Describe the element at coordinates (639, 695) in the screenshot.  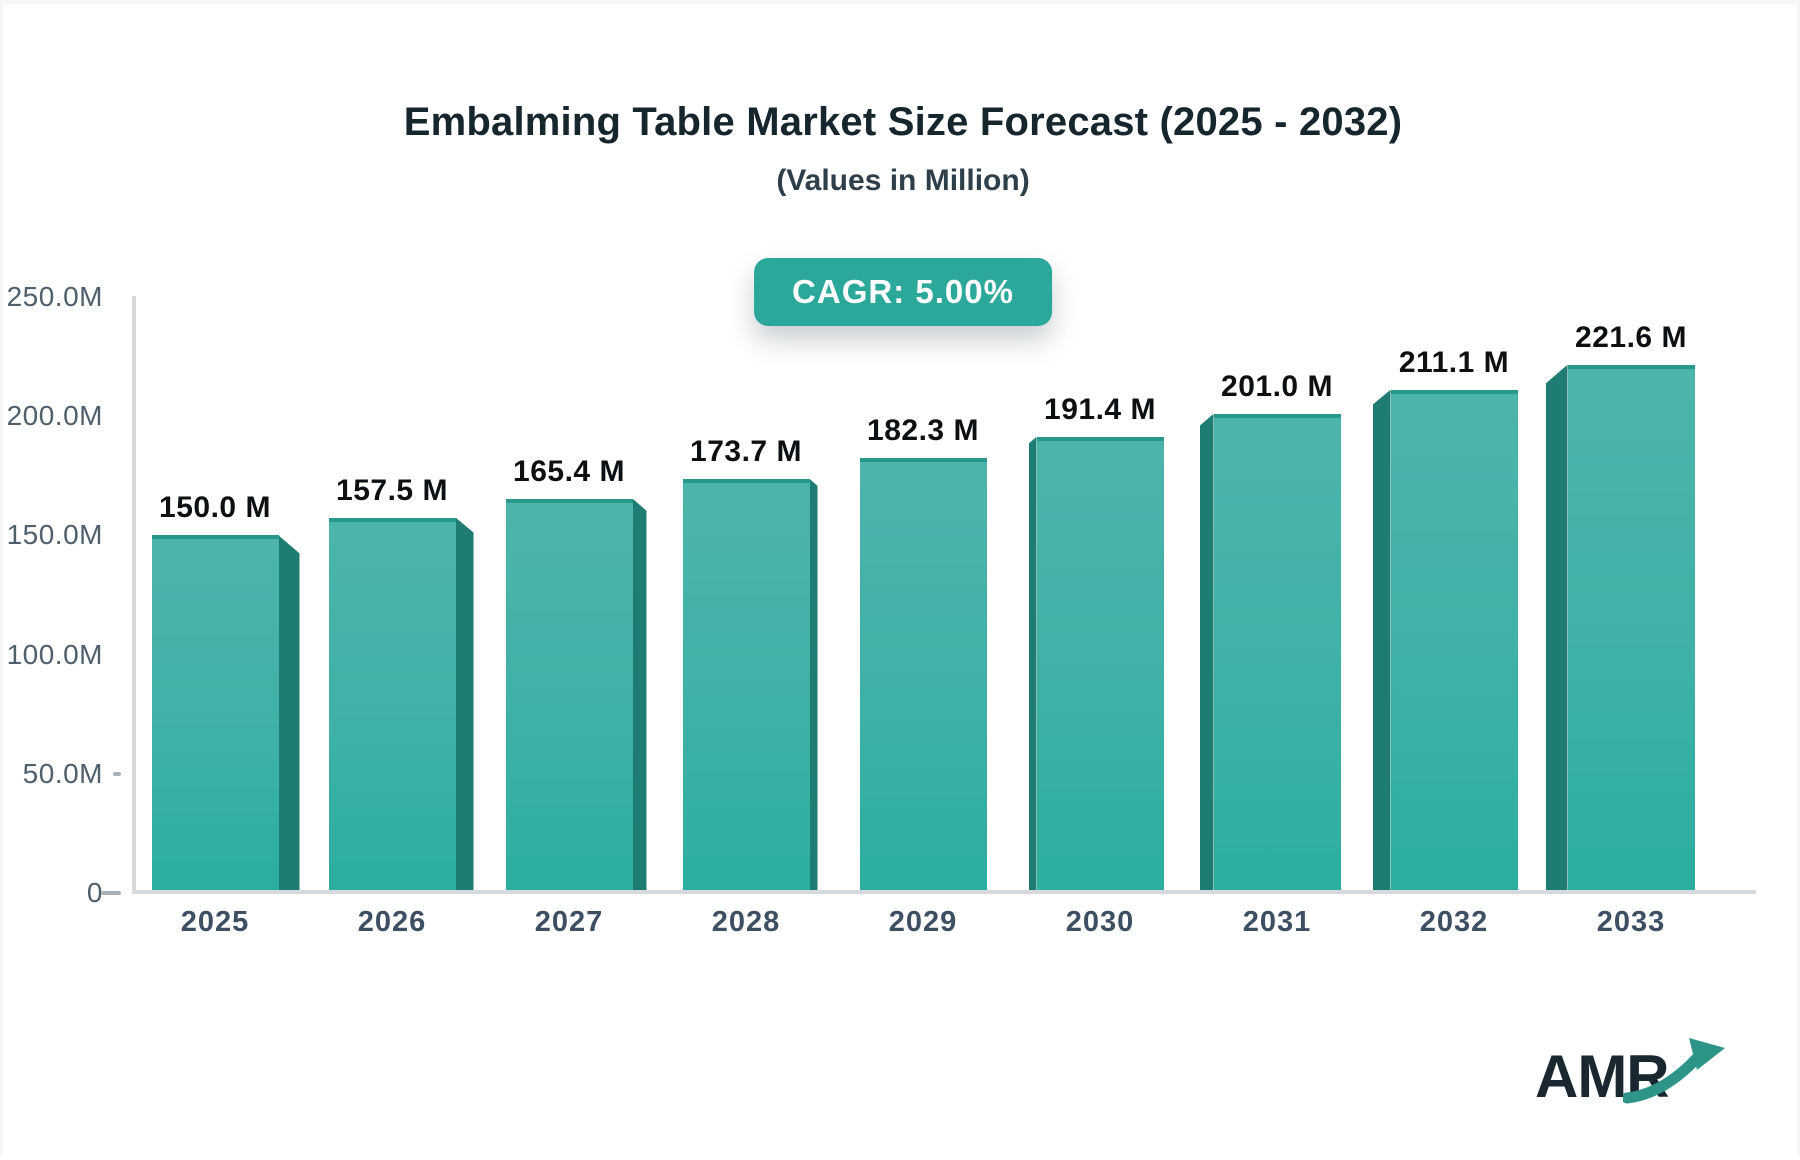
I see `bar-2027-side-face` at that location.